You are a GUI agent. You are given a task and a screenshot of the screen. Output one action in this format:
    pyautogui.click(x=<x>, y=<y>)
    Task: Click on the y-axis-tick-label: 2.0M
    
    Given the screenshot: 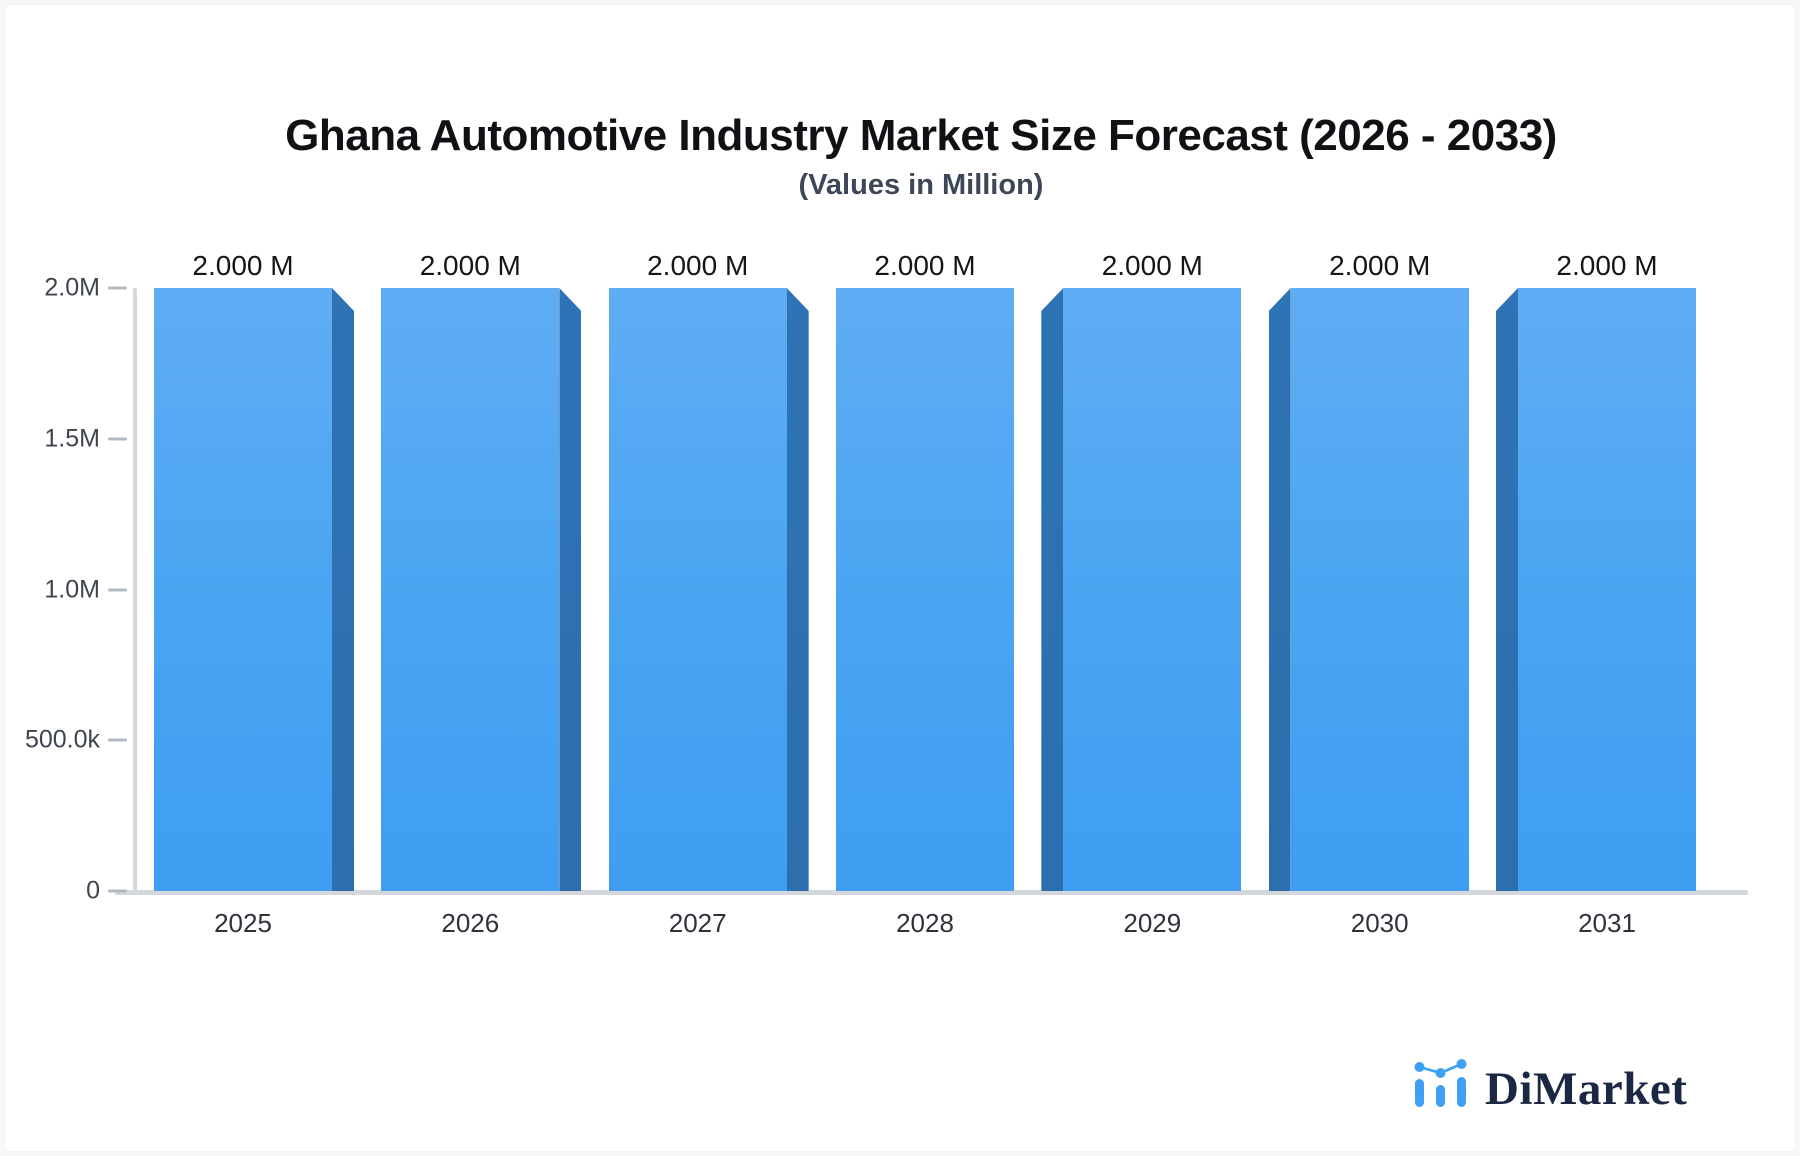 What is the action you would take?
    pyautogui.click(x=72, y=287)
    